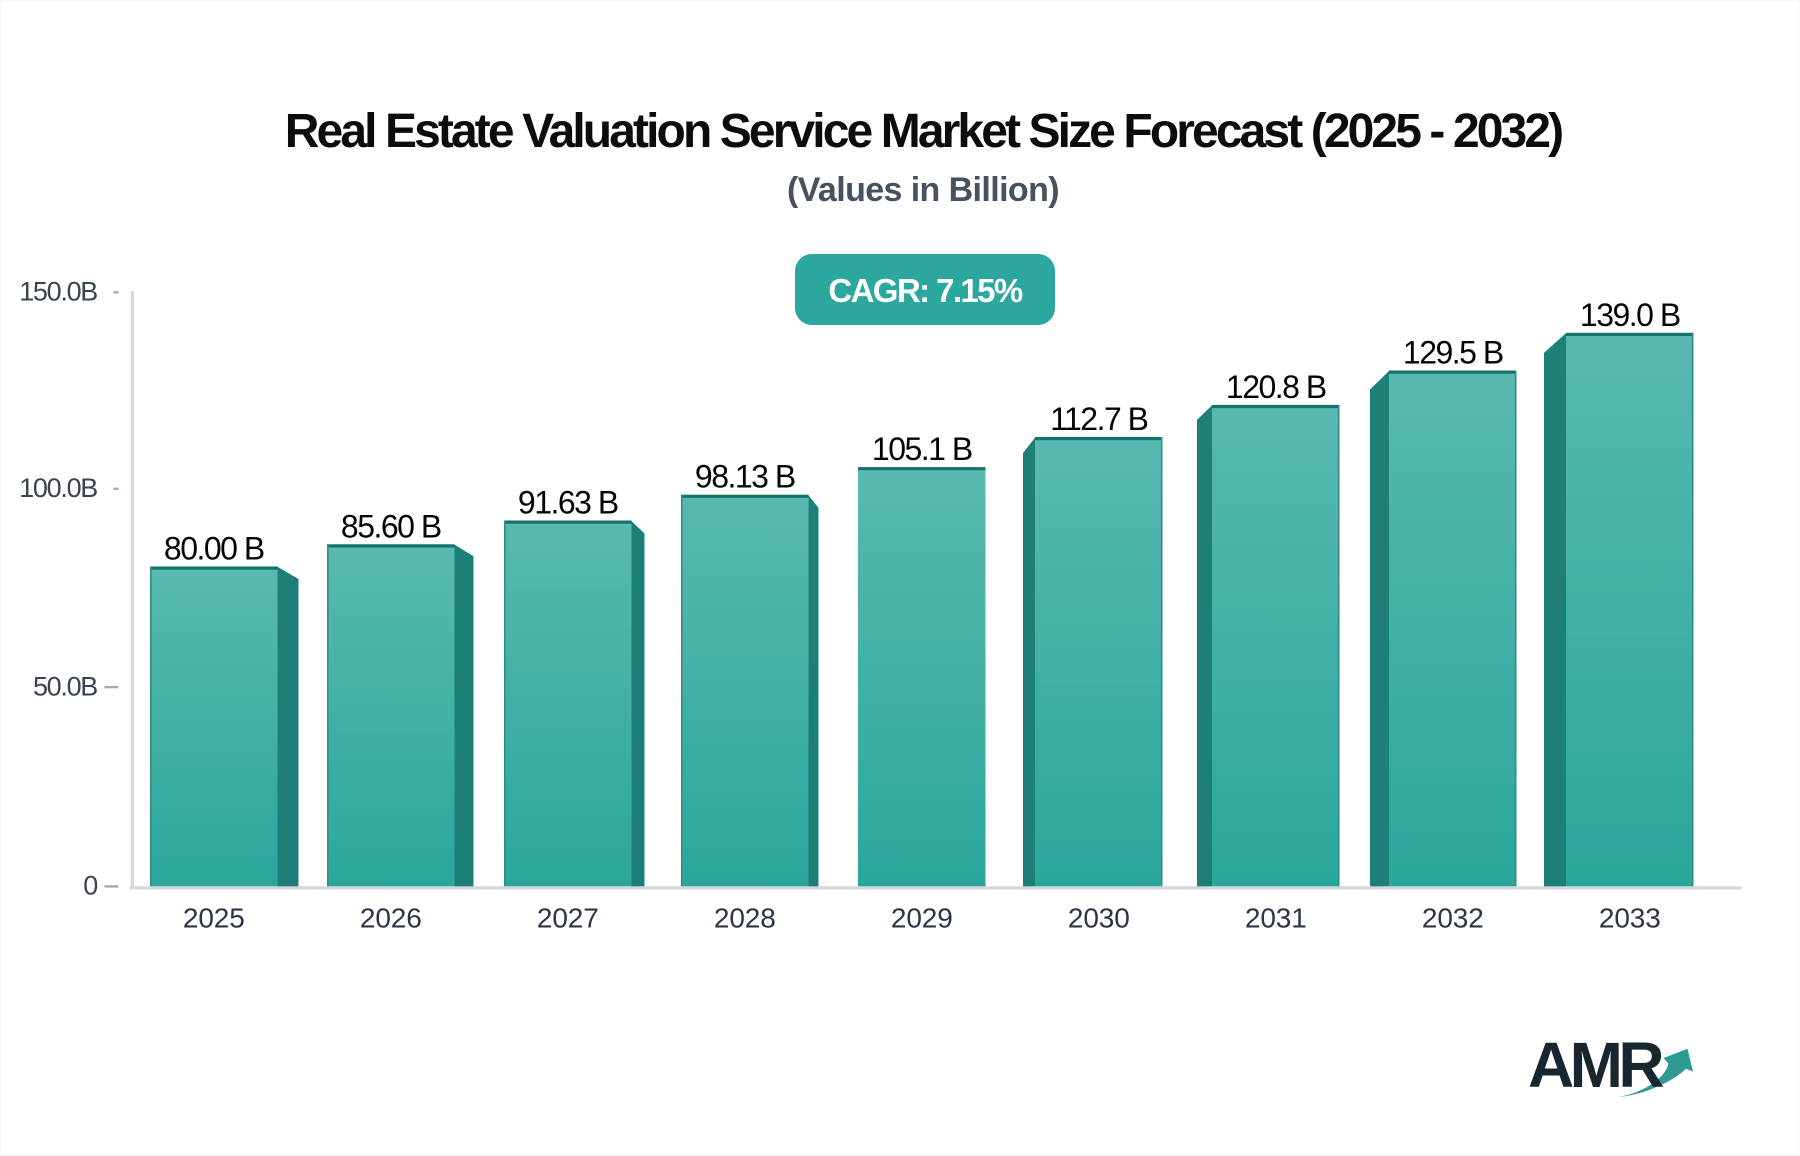  Describe the element at coordinates (1099, 419) in the screenshot. I see `svg-text: 112.7 B` at that location.